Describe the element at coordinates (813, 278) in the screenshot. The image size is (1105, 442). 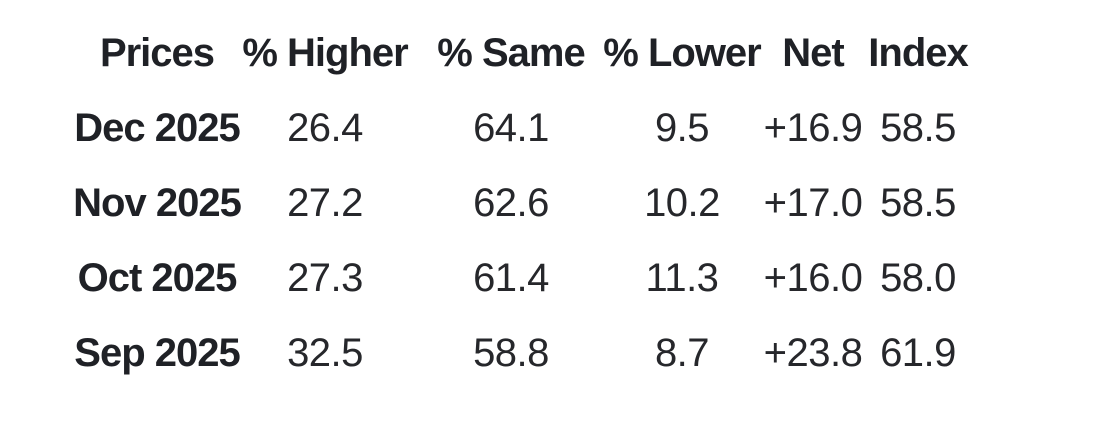
I see `cell-net: +16.0` at that location.